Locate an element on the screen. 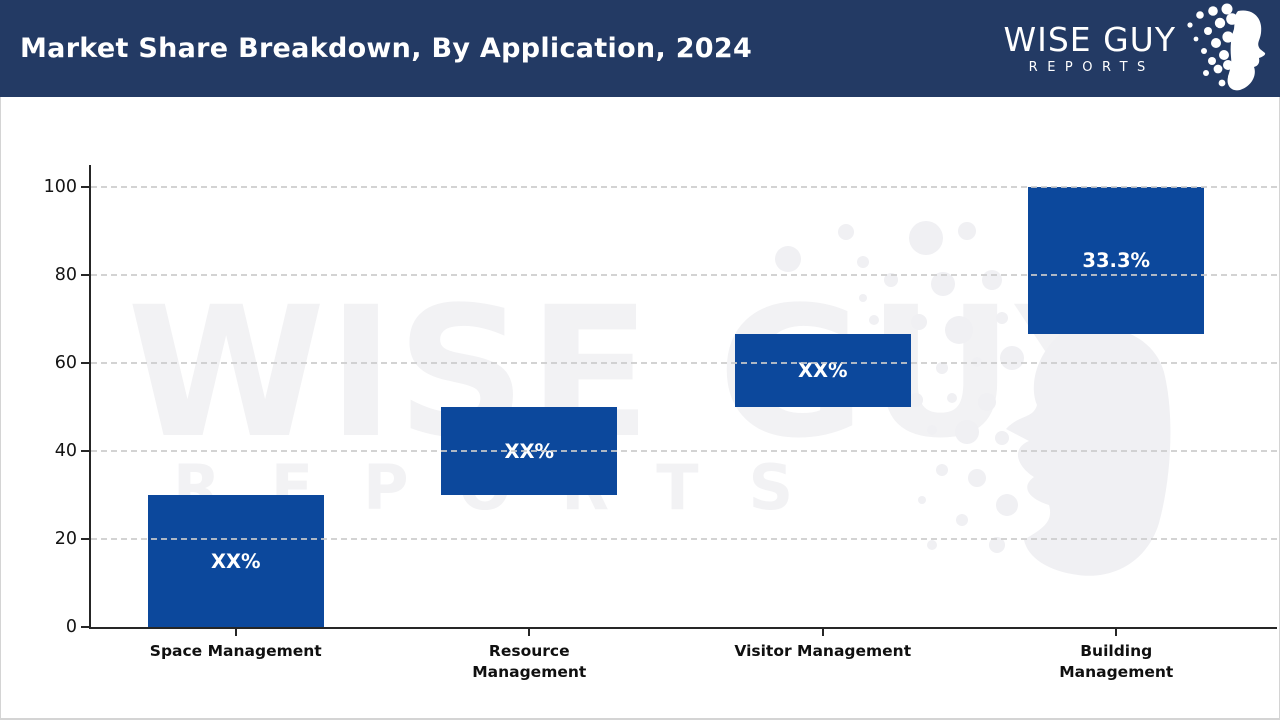 The height and width of the screenshot is (720, 1280). bar-3: XX% is located at coordinates (822, 370).